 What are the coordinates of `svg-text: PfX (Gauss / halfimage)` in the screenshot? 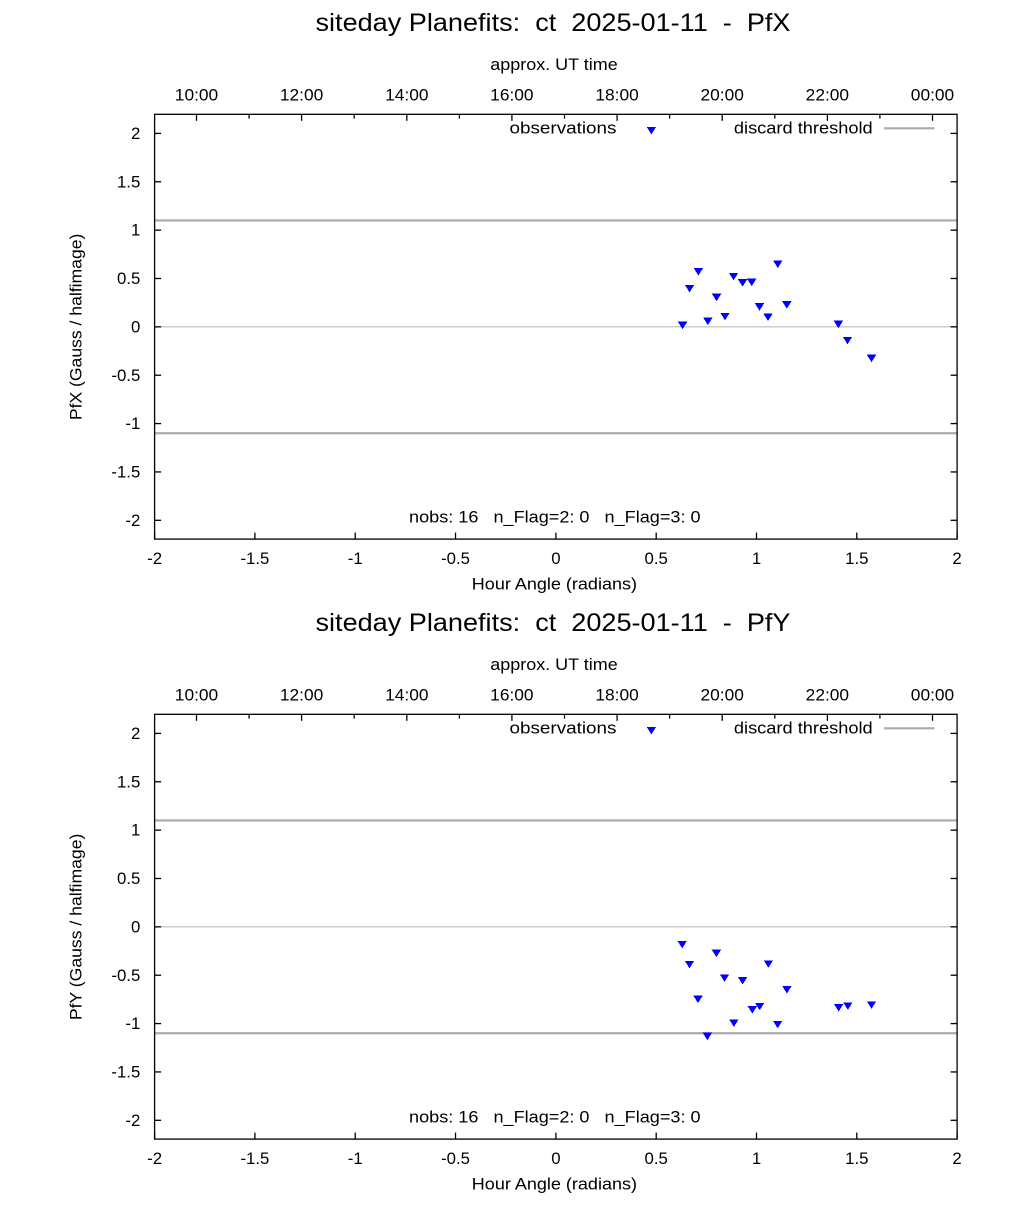 It's located at (77, 327).